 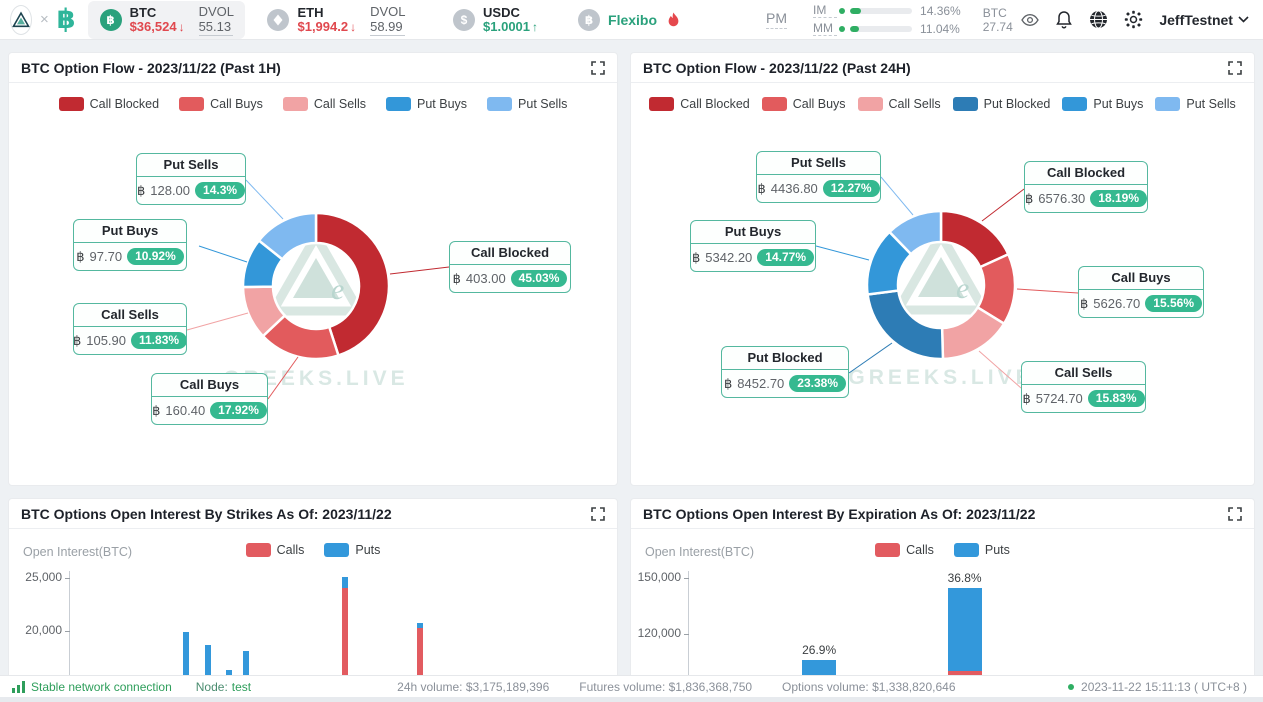 I want to click on bar-percent-annotation: 26.9%, so click(x=819, y=649).